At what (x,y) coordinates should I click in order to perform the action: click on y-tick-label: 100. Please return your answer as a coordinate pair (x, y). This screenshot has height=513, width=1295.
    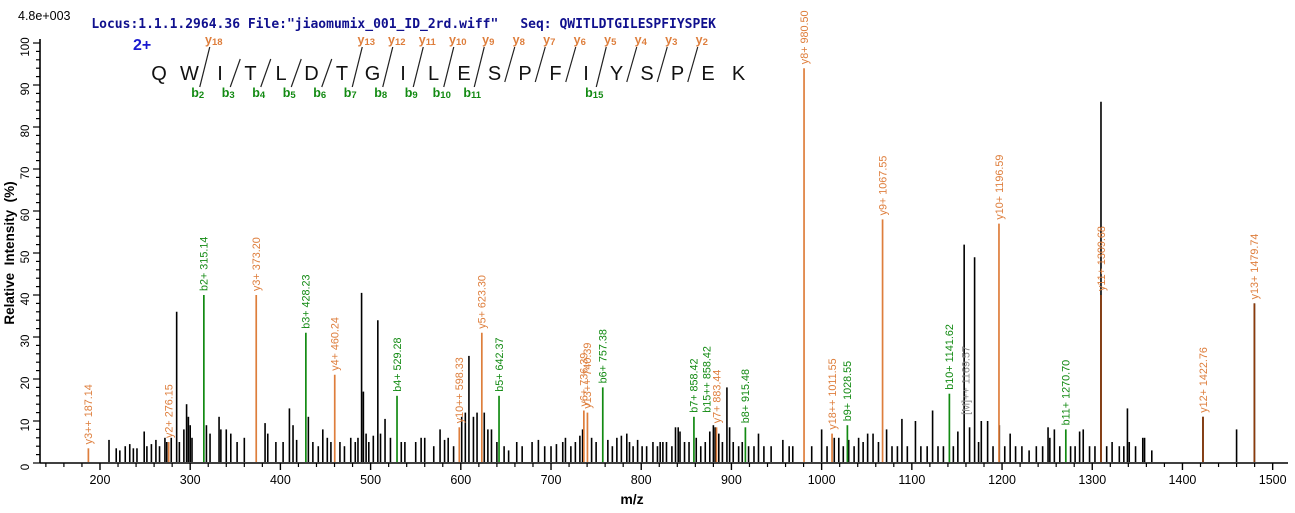
    Looking at the image, I should click on (26, 46).